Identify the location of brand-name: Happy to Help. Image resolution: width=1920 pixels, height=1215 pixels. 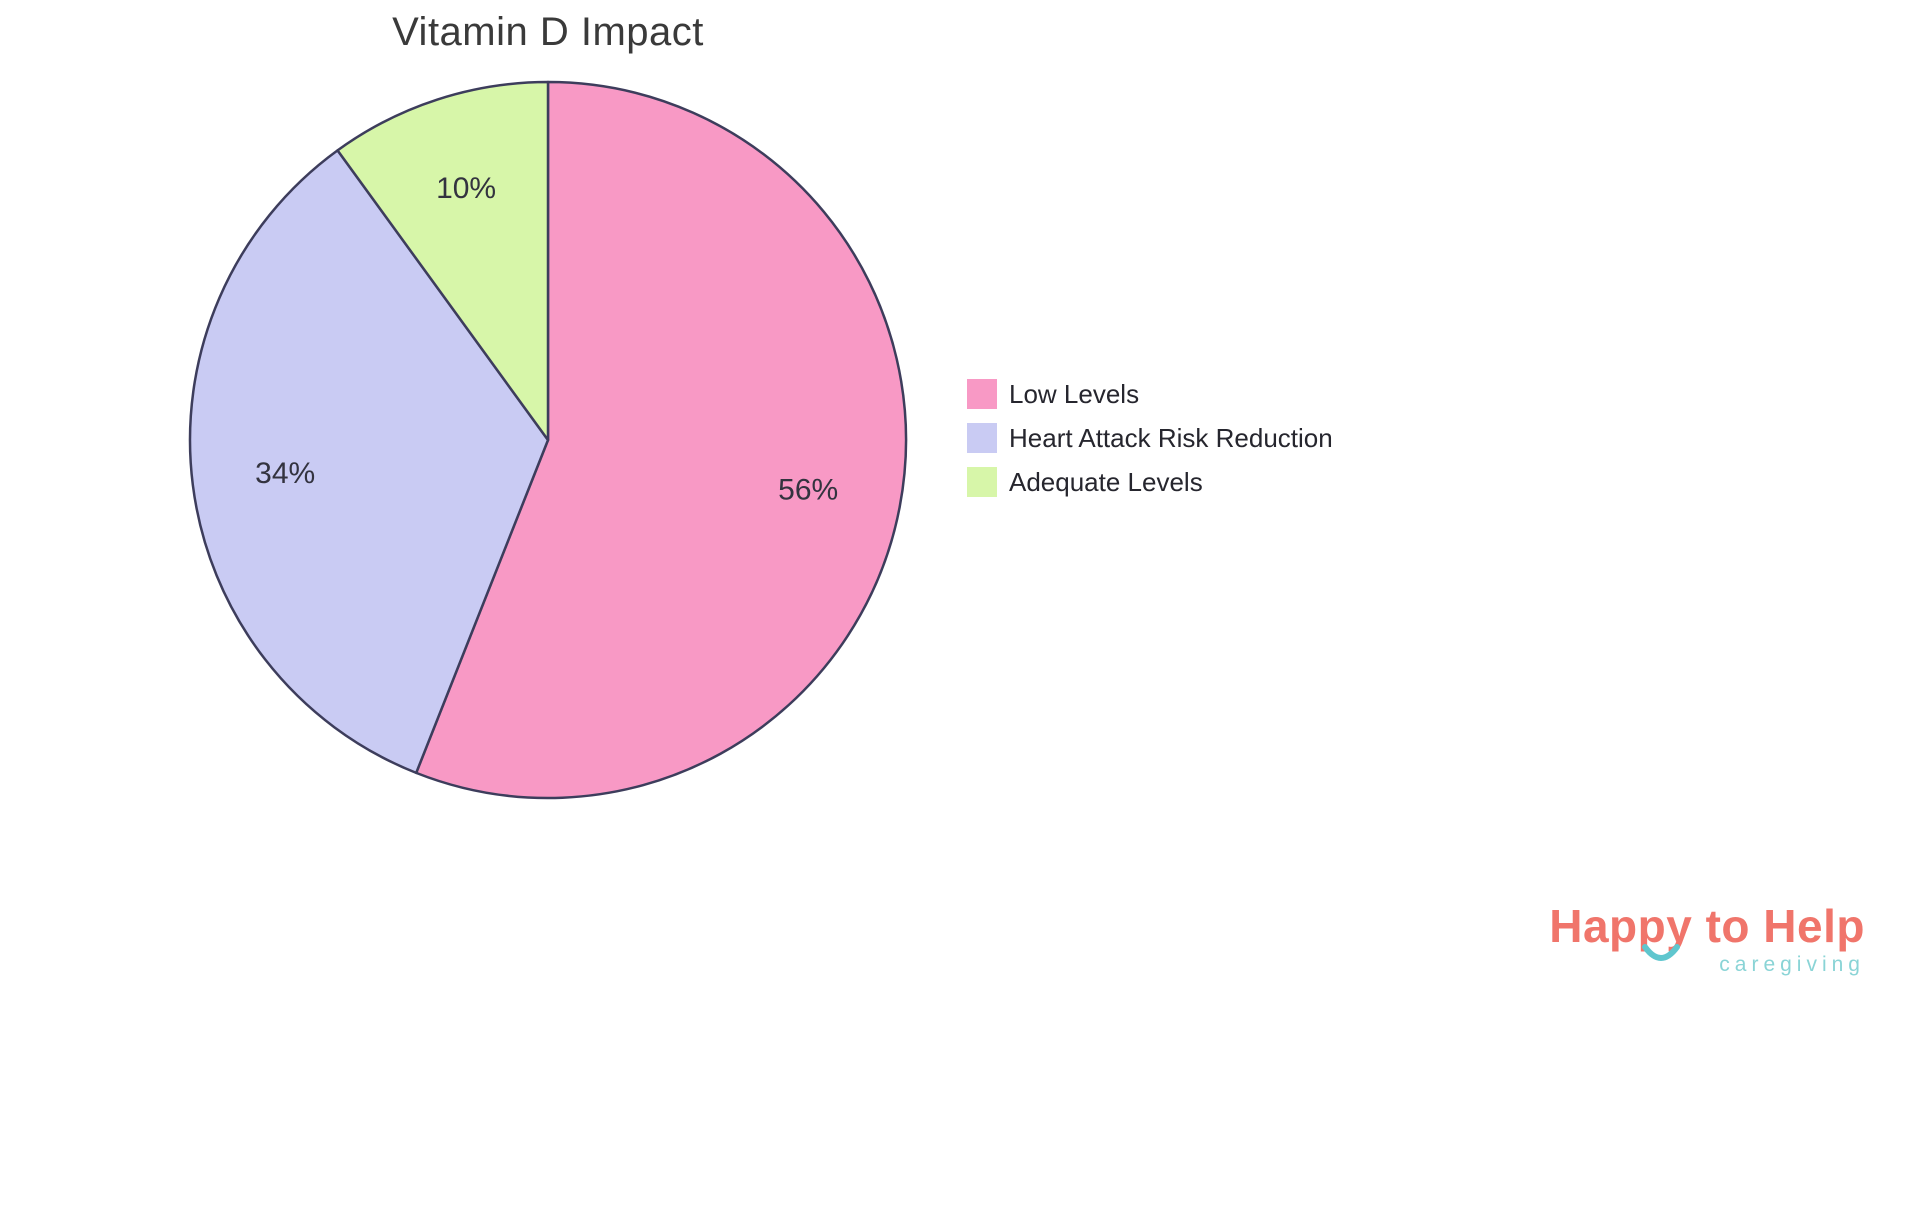
(1707, 930).